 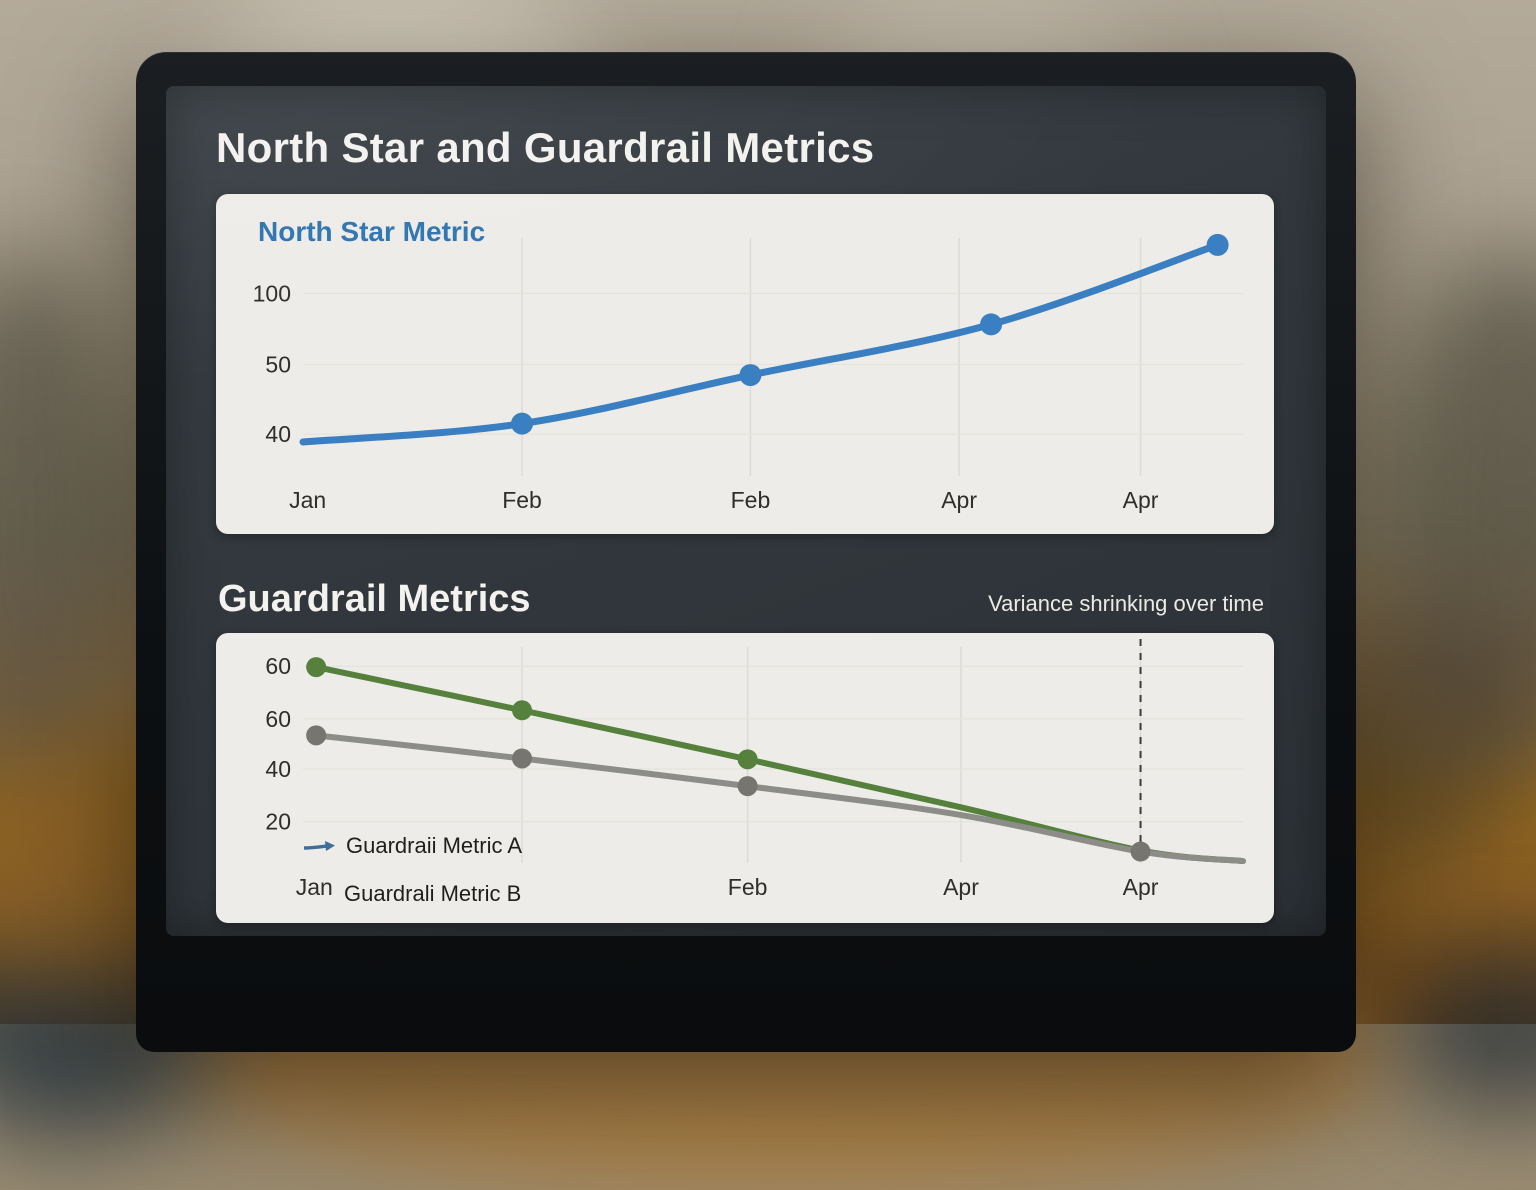 I want to click on legend-arrow-icon, so click(x=319, y=846).